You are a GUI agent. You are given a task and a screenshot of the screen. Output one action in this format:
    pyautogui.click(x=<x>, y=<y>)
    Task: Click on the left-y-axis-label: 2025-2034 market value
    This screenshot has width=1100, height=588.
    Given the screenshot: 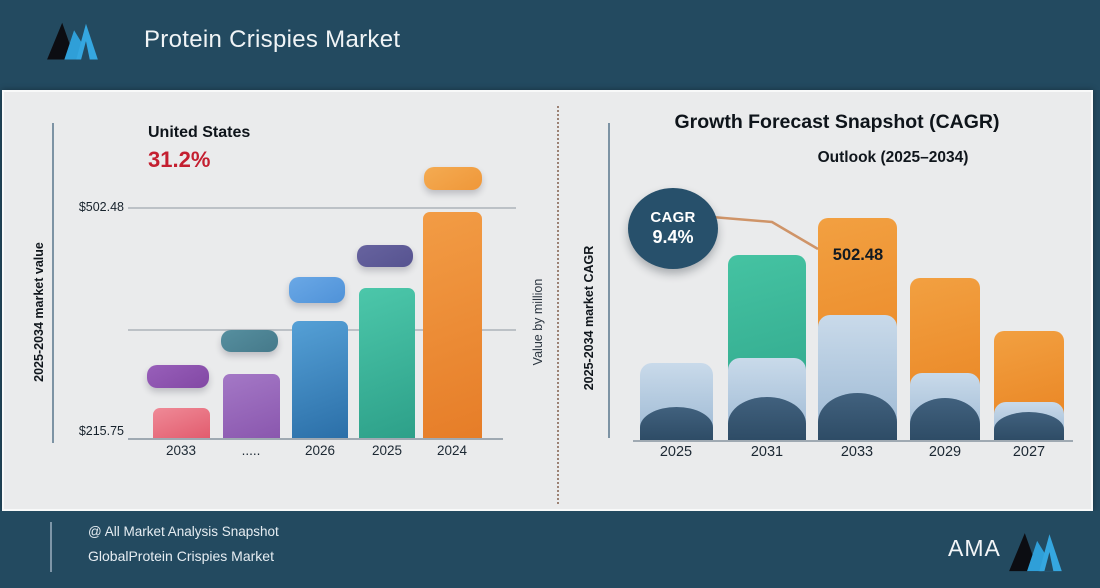 What is the action you would take?
    pyautogui.click(x=39, y=312)
    